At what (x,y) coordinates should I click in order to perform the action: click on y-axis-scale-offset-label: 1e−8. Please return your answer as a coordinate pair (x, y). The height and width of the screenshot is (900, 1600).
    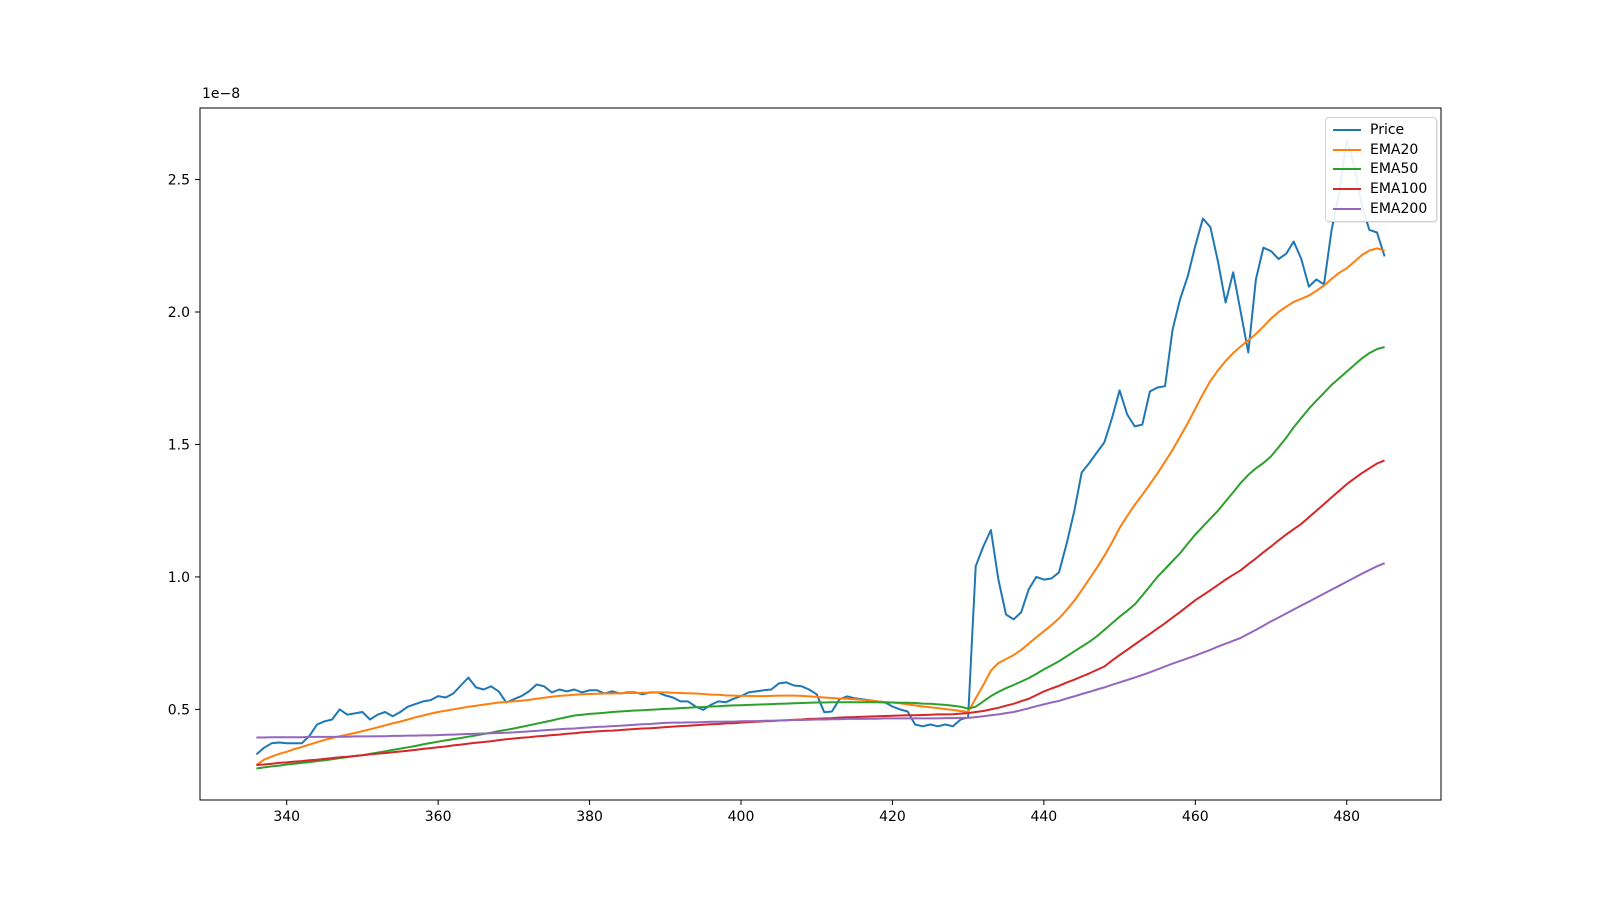
    Looking at the image, I should click on (221, 94).